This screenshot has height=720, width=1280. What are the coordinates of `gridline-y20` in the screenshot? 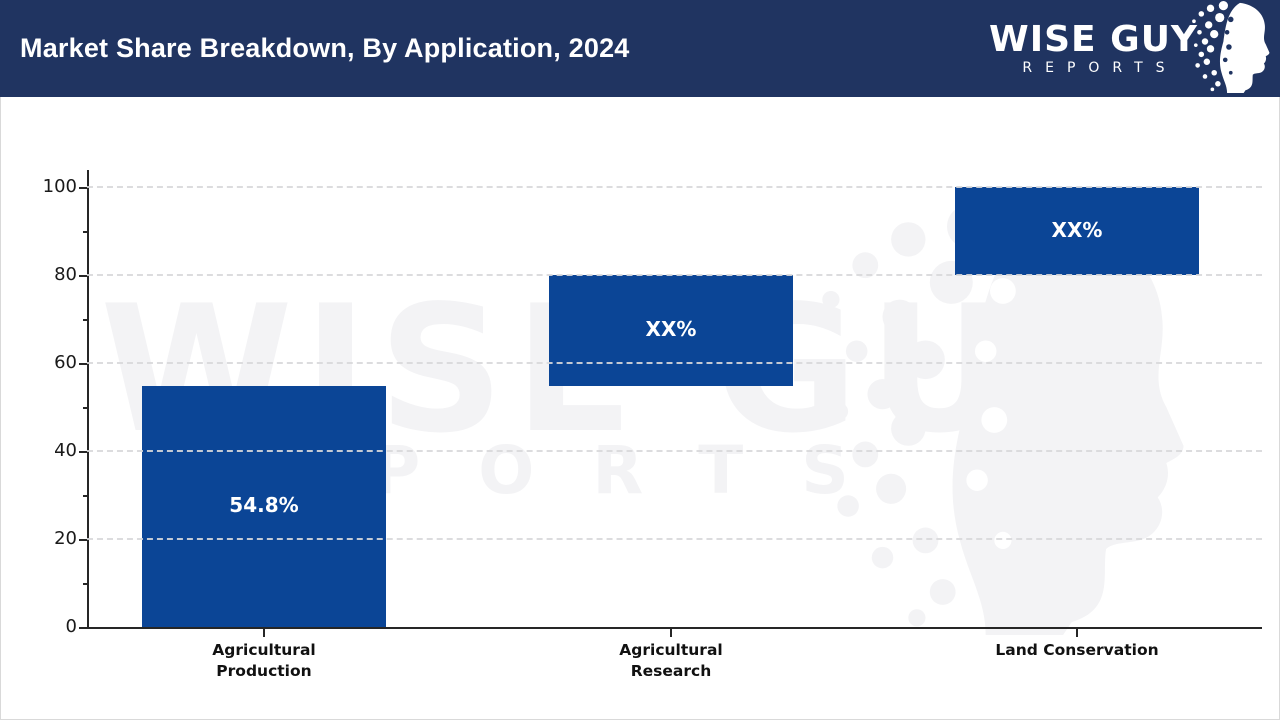 It's located at (674, 539).